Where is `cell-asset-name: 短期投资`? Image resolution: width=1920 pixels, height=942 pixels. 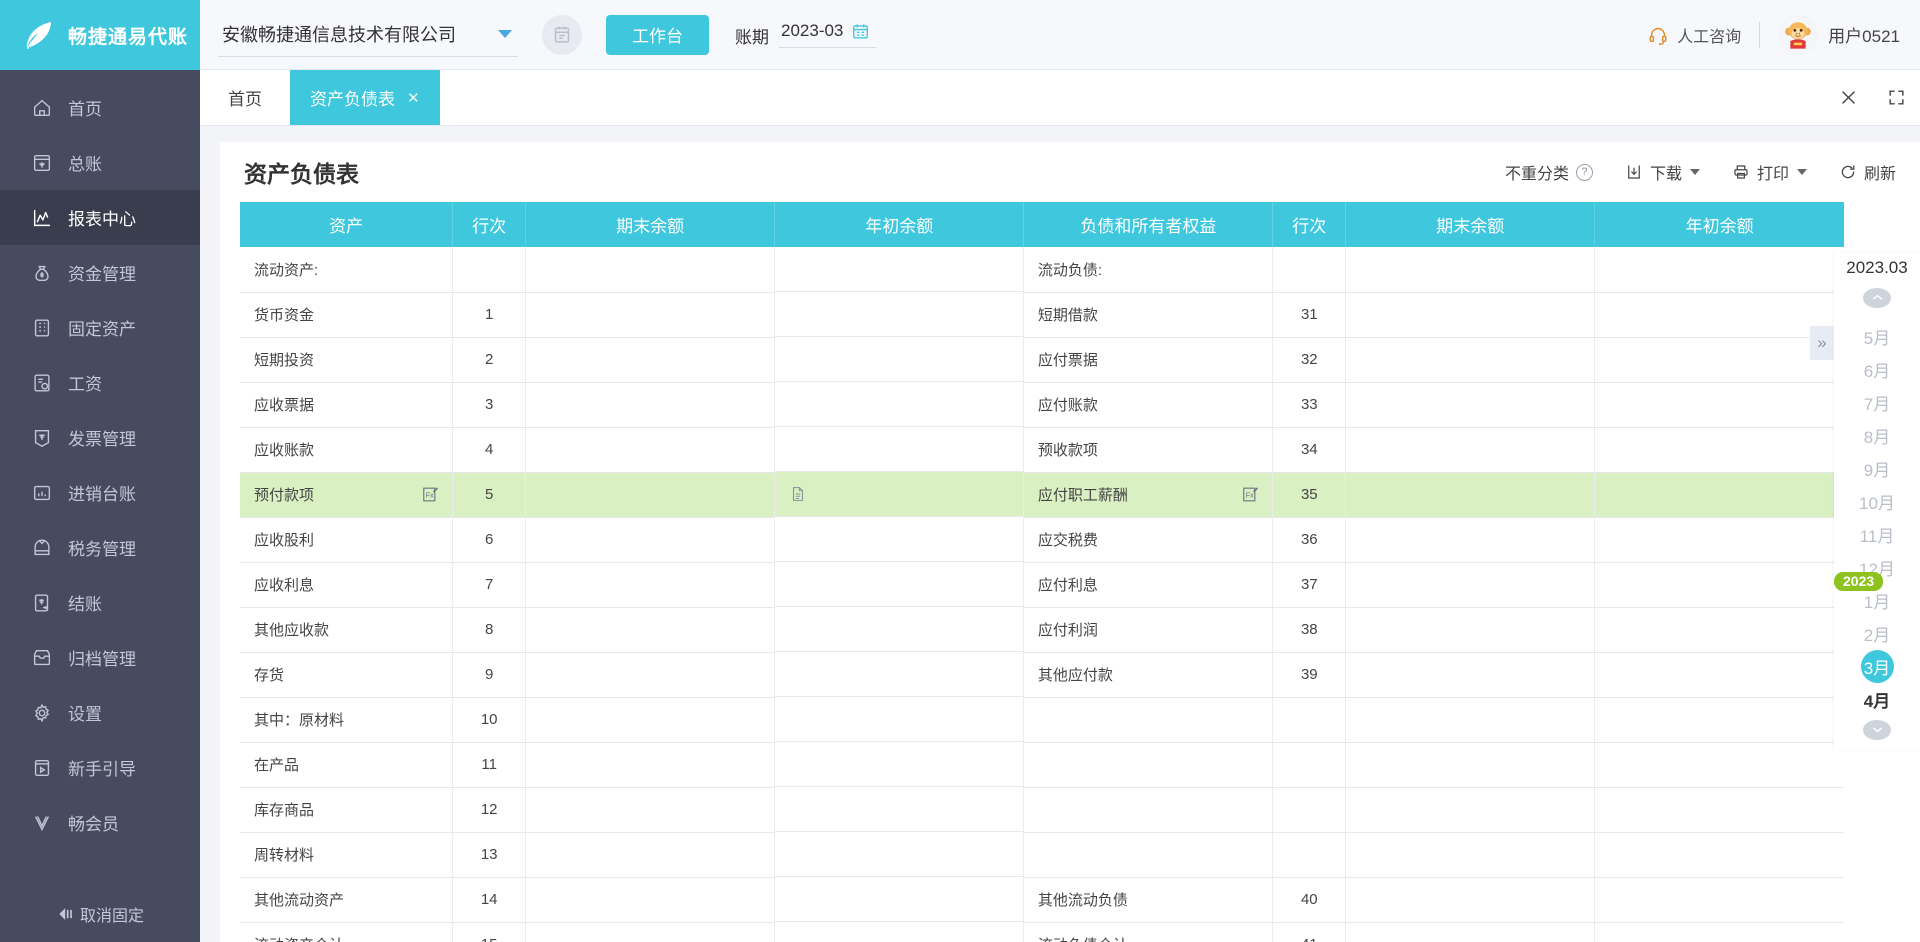 cell-asset-name: 短期投资 is located at coordinates (347, 360).